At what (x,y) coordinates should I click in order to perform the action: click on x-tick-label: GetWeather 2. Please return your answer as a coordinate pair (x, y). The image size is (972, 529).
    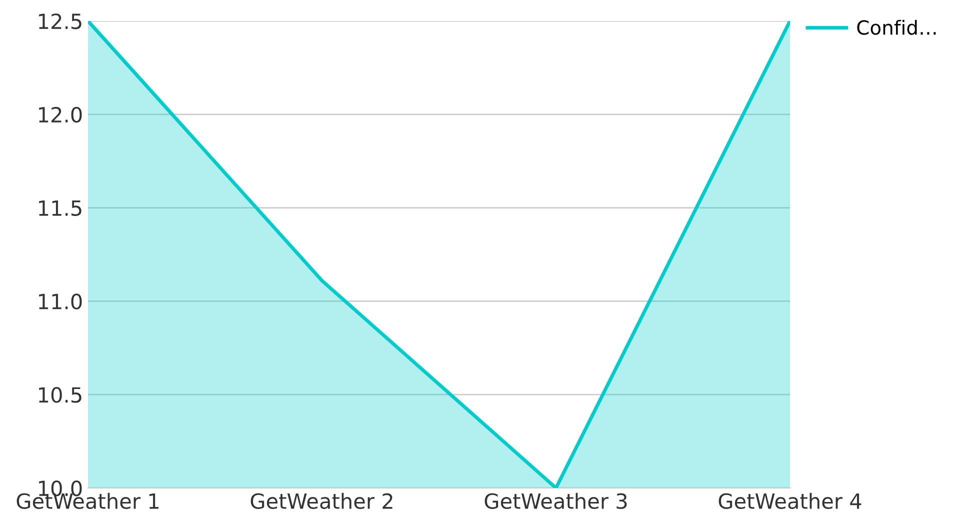
    Looking at the image, I should click on (321, 500).